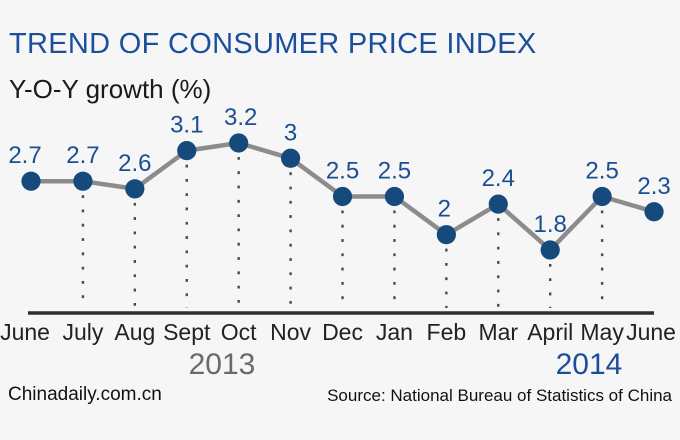 The image size is (680, 440). Describe the element at coordinates (498, 332) in the screenshot. I see `month-label: Mar` at that location.